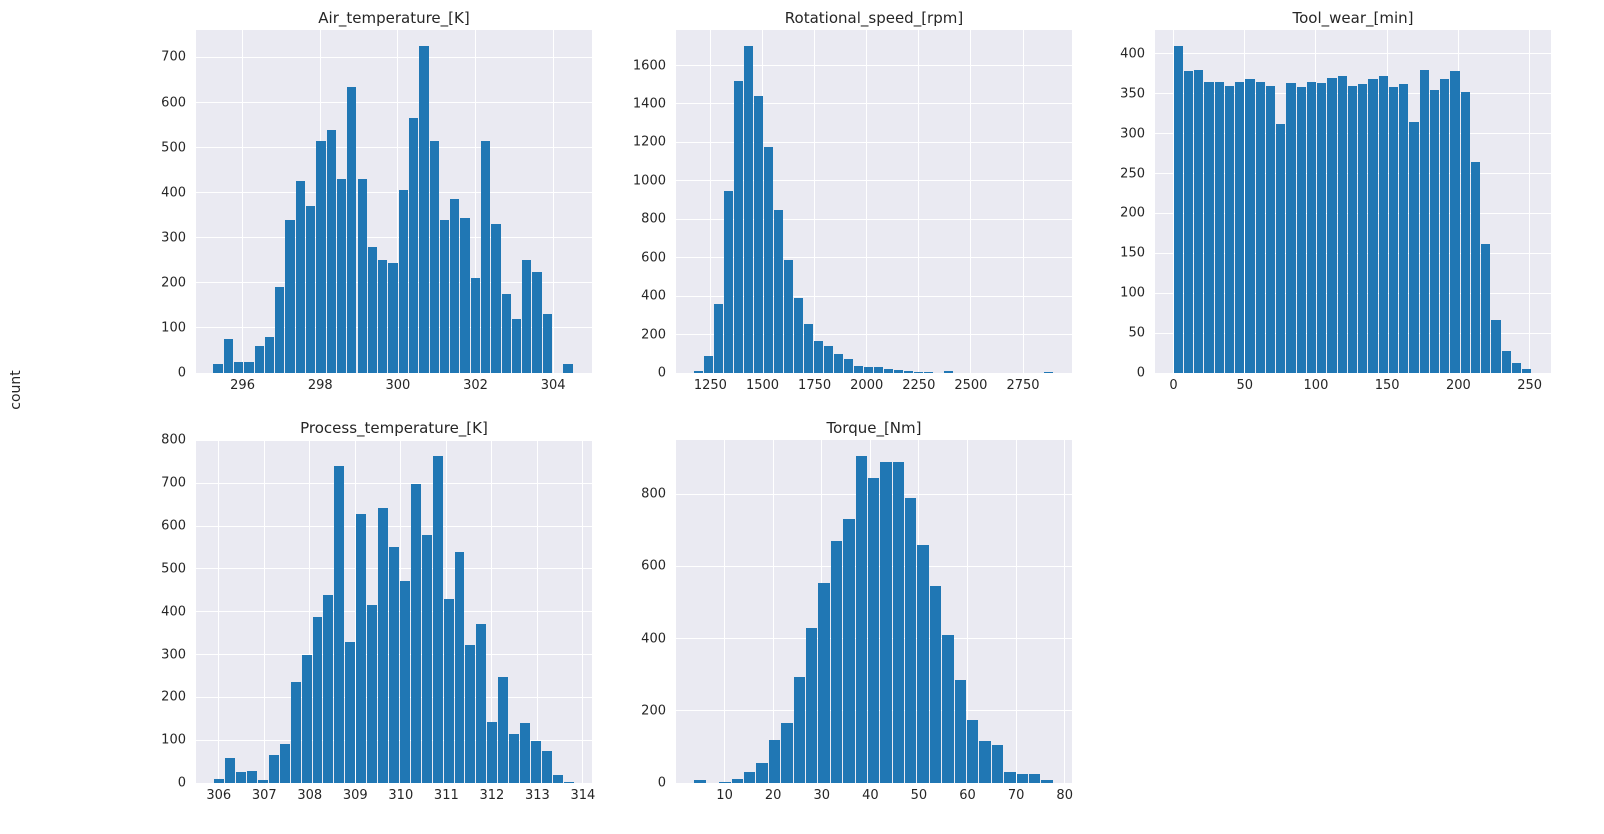 This screenshot has height=834, width=1604. Describe the element at coordinates (173, 483) in the screenshot. I see `y-tick-label: 700` at that location.